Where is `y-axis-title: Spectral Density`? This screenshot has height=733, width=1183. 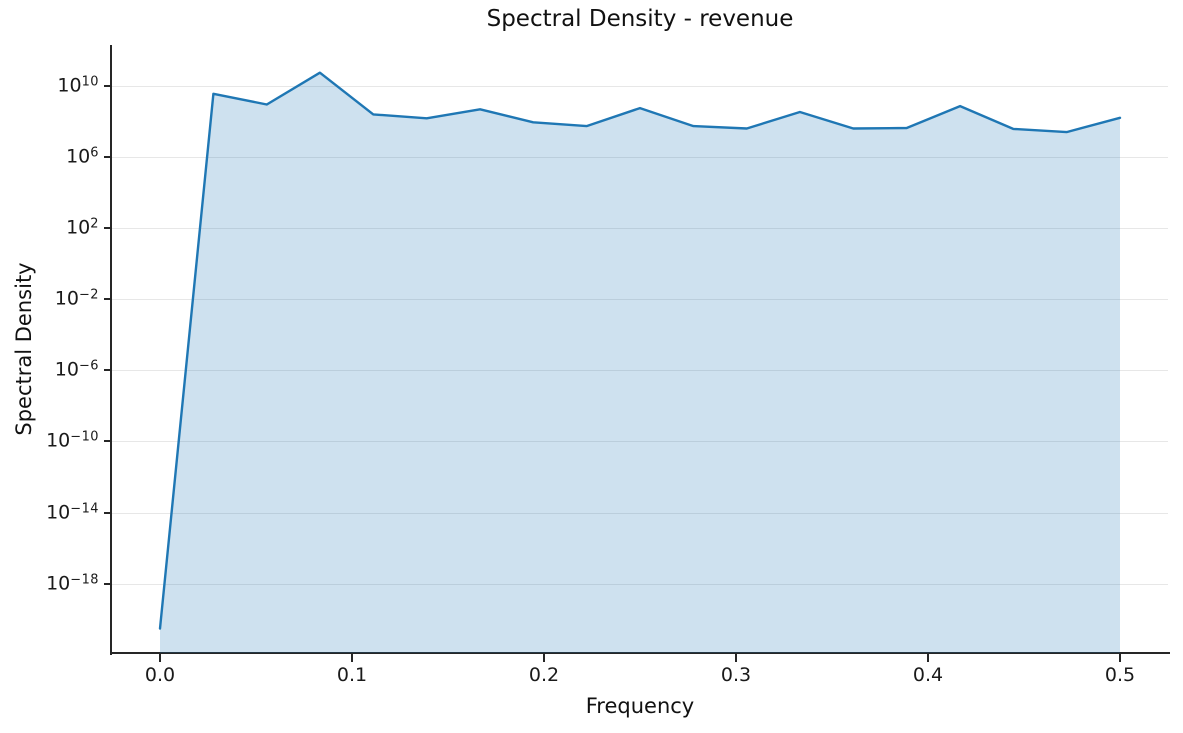
y-axis-title: Spectral Density is located at coordinates (24, 349).